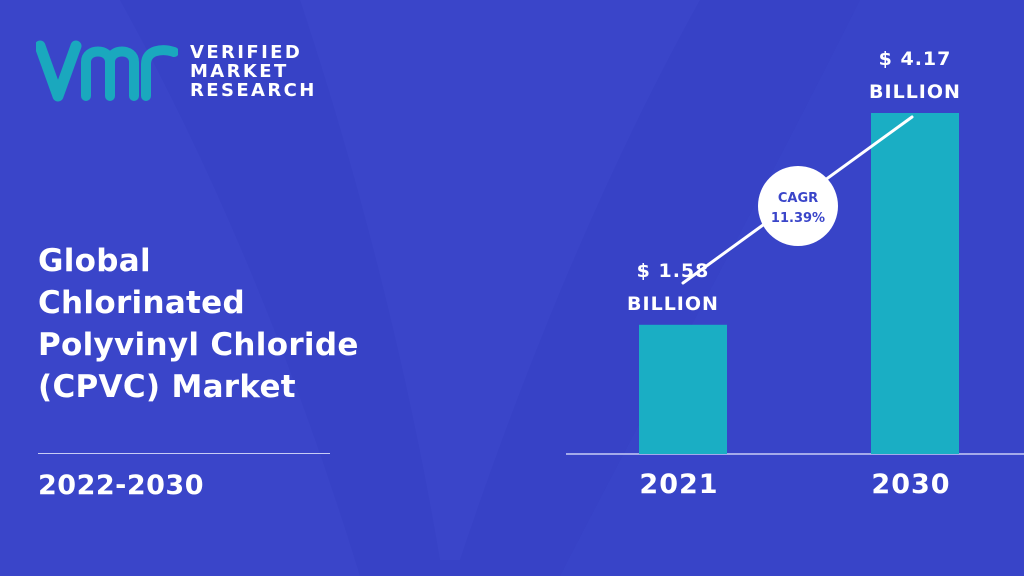 This screenshot has height=576, width=1024. What do you see at coordinates (683, 389) in the screenshot?
I see `bar-2021` at bounding box center [683, 389].